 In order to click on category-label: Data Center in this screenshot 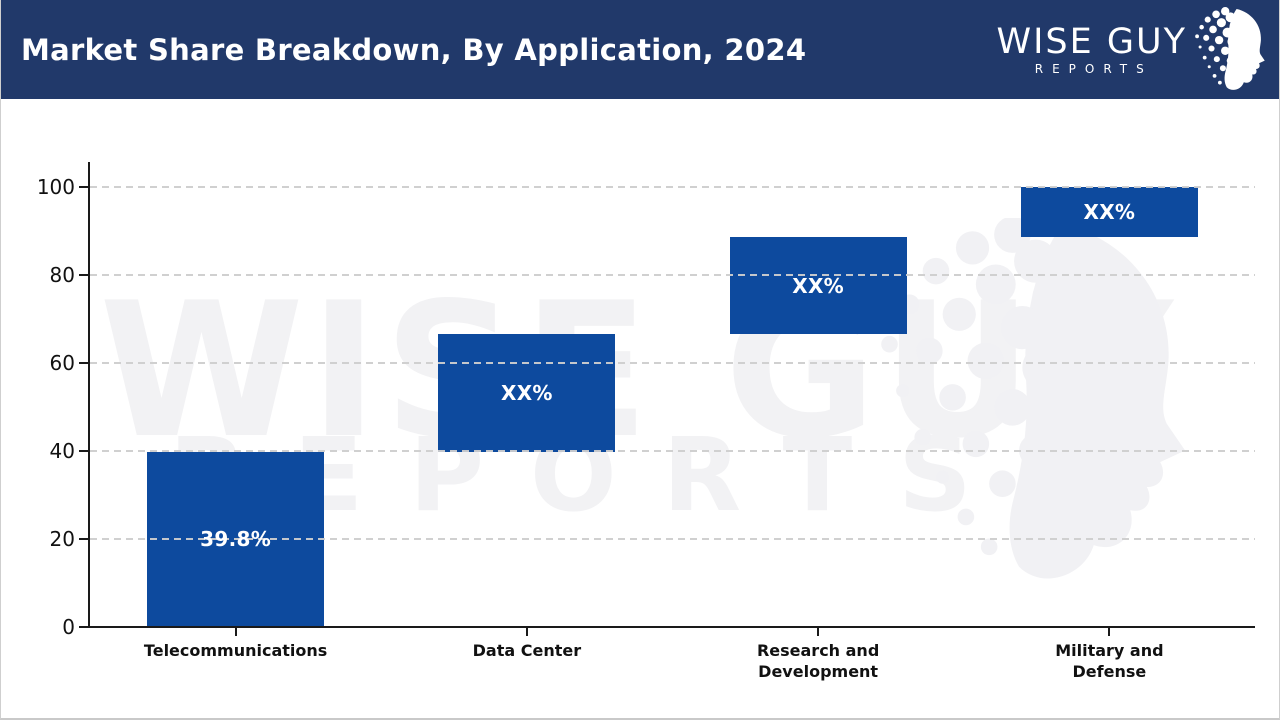, I will do `click(527, 650)`.